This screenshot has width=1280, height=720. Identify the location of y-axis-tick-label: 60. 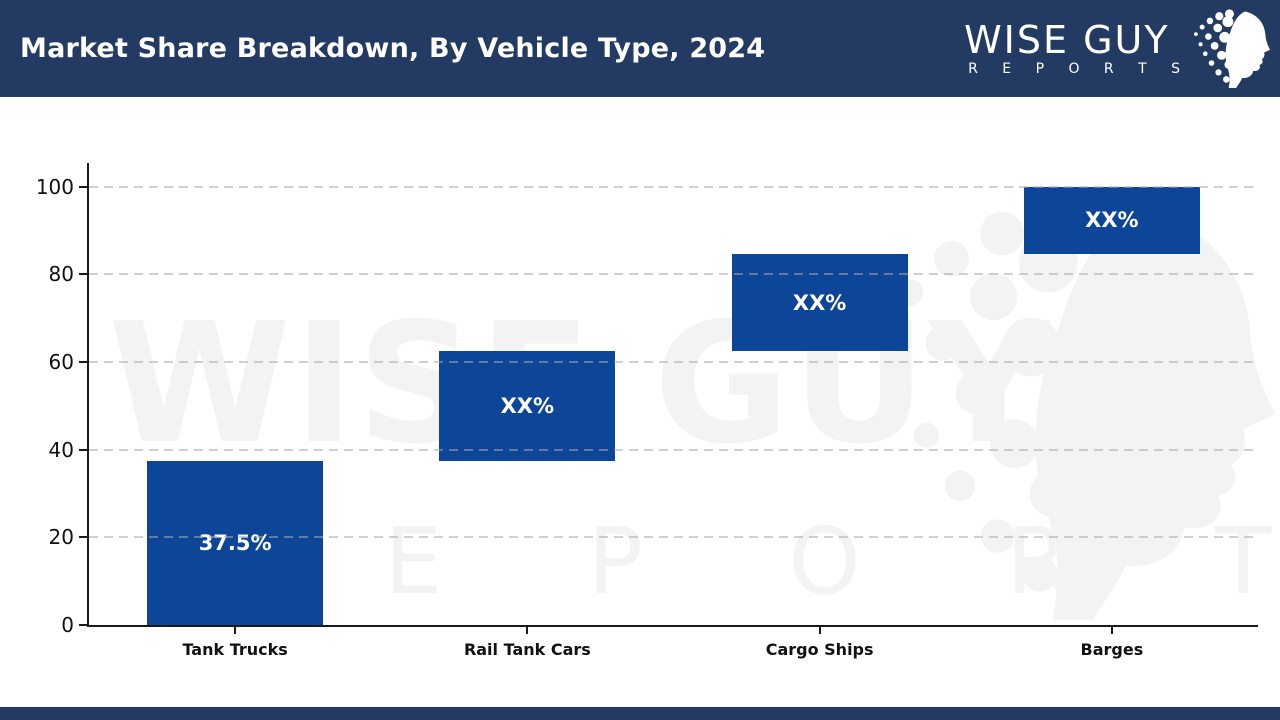
(61, 361).